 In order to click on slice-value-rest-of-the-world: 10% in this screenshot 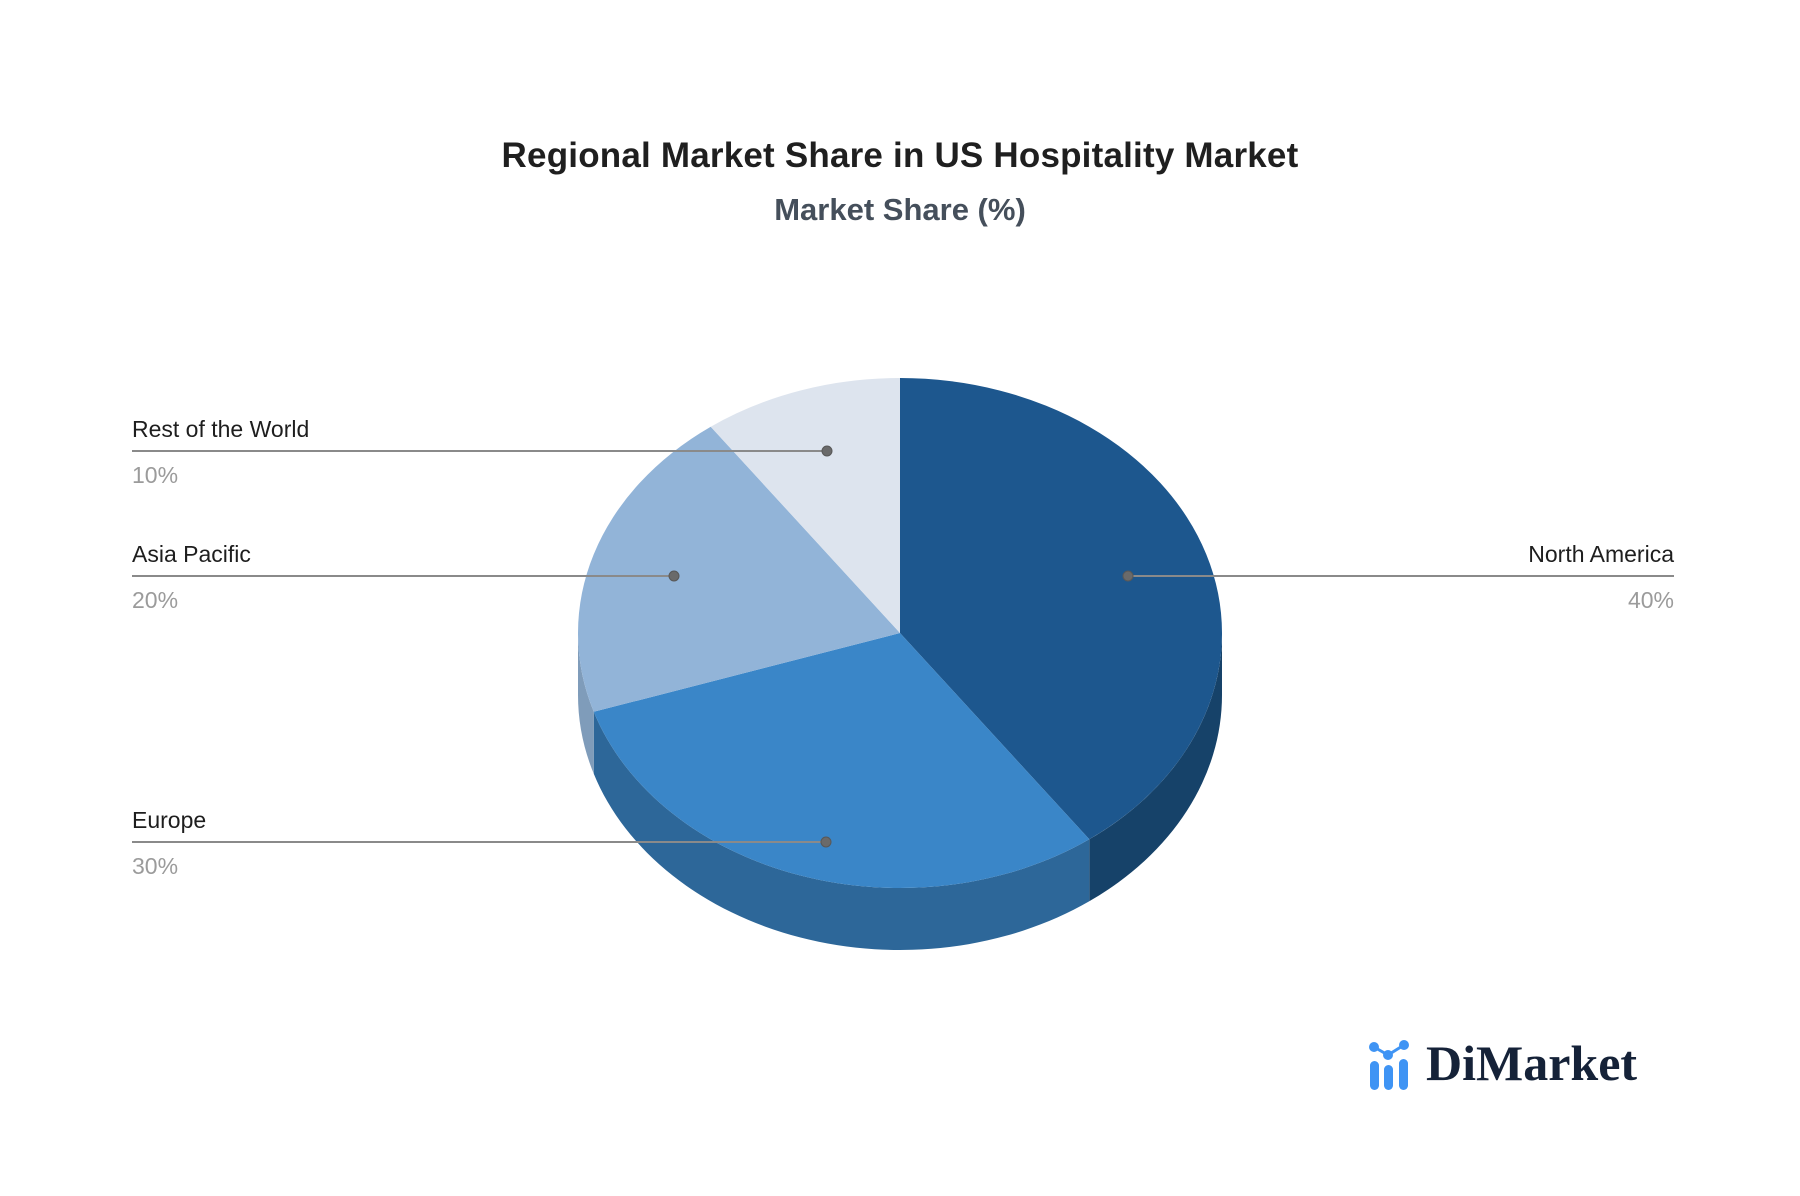, I will do `click(155, 475)`.